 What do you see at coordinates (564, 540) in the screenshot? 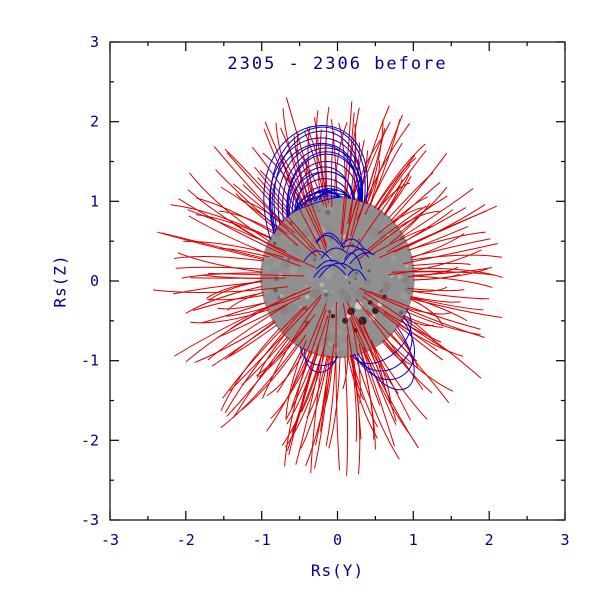
I see `x-tick-label: 3` at bounding box center [564, 540].